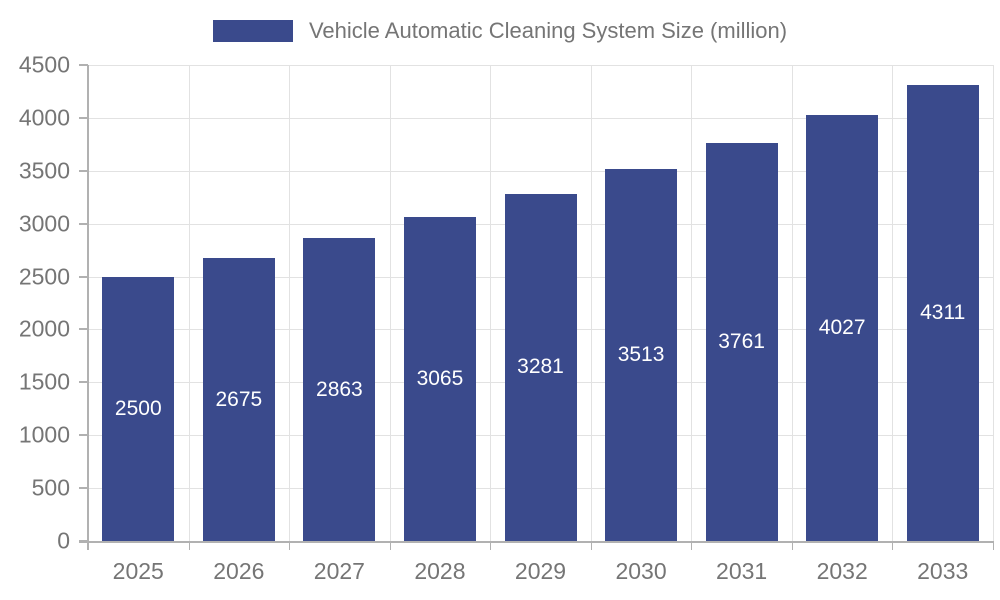 The image size is (1000, 600). I want to click on bar-value-label: 4027, so click(842, 328).